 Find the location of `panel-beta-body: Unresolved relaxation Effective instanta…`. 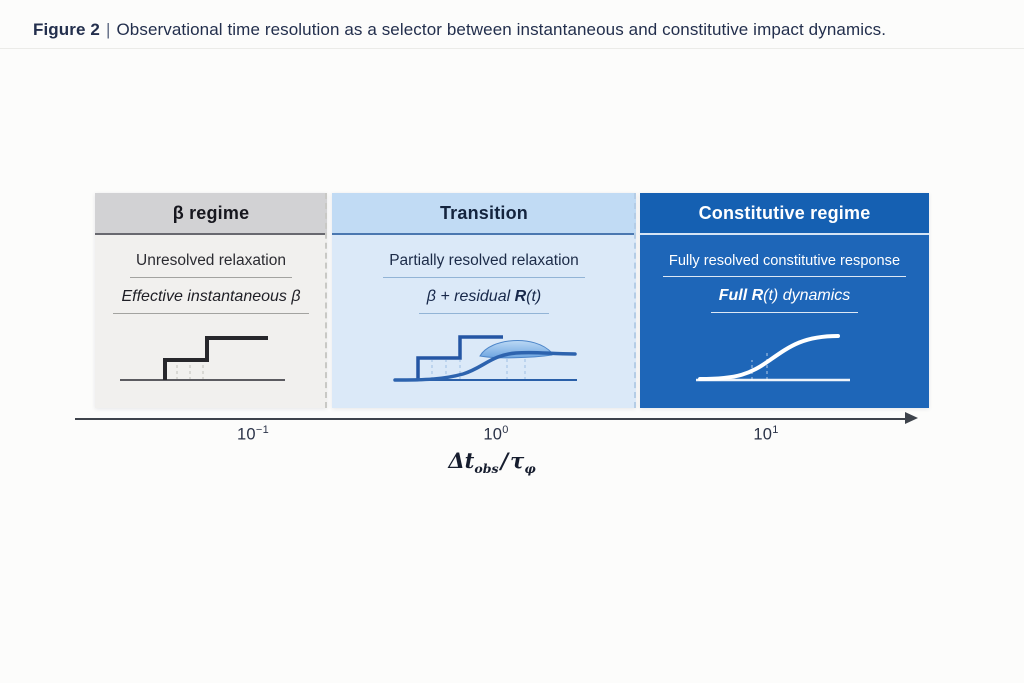

panel-beta-body: Unresolved relaxation Effective instanta… is located at coordinates (211, 322).